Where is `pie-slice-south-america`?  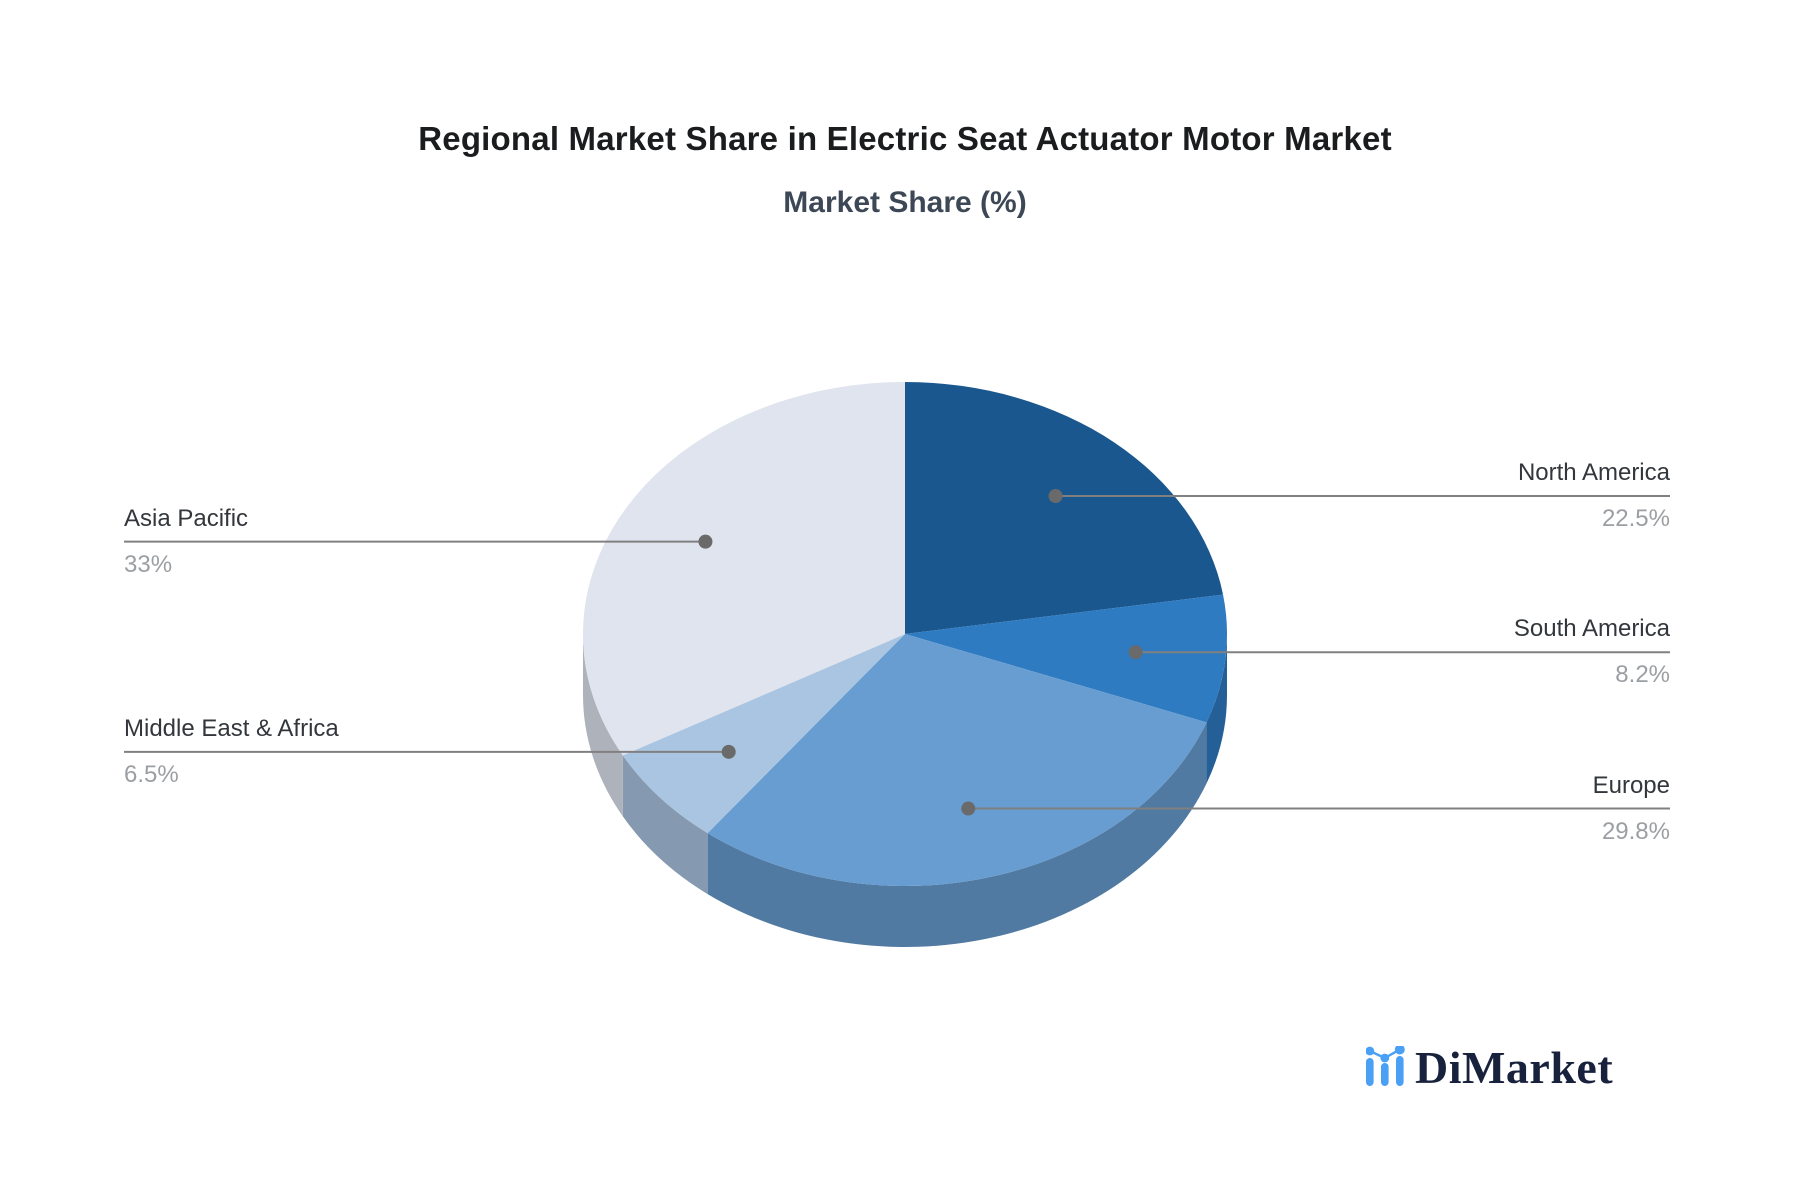 pie-slice-south-america is located at coordinates (1066, 658).